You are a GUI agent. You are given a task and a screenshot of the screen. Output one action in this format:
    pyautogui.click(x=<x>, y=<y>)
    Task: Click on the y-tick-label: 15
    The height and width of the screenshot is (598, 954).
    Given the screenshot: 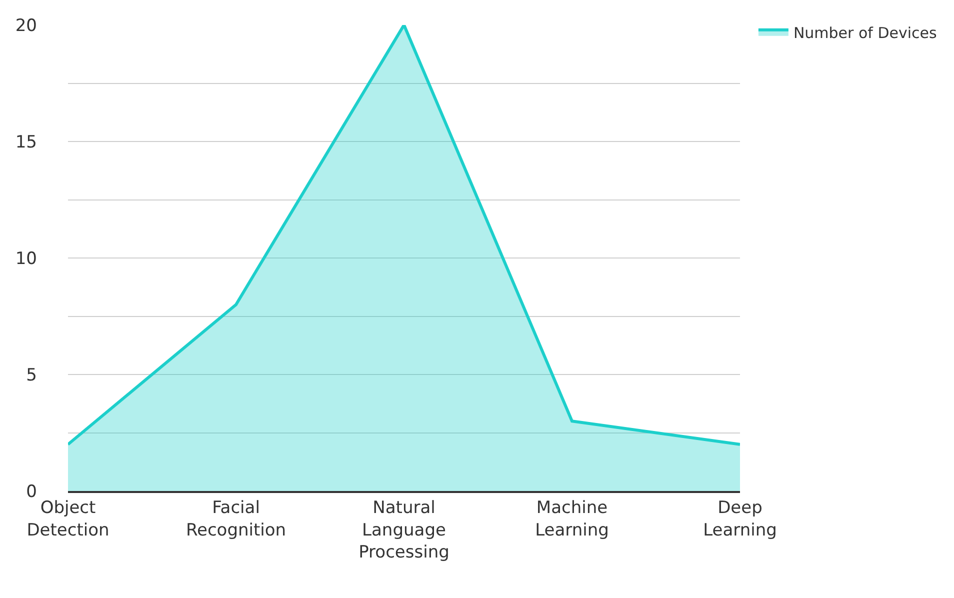 What is the action you would take?
    pyautogui.click(x=26, y=142)
    